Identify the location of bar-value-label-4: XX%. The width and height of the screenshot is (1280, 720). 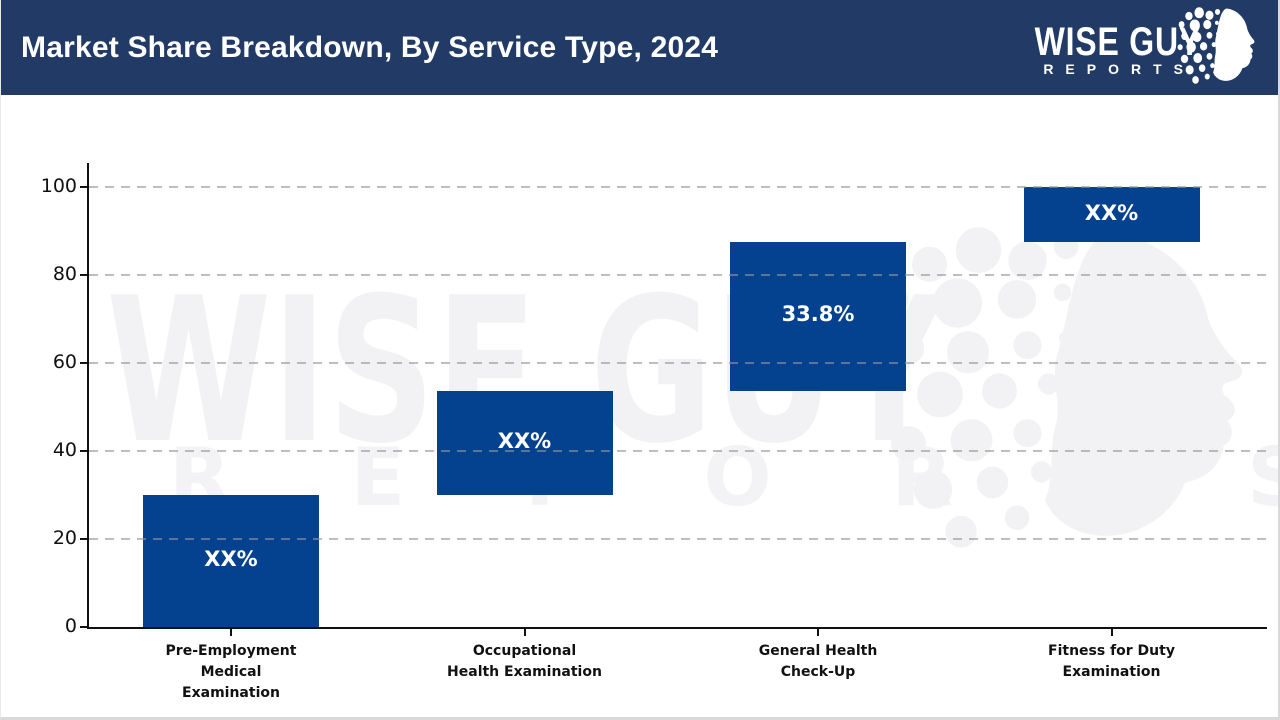
(1111, 212).